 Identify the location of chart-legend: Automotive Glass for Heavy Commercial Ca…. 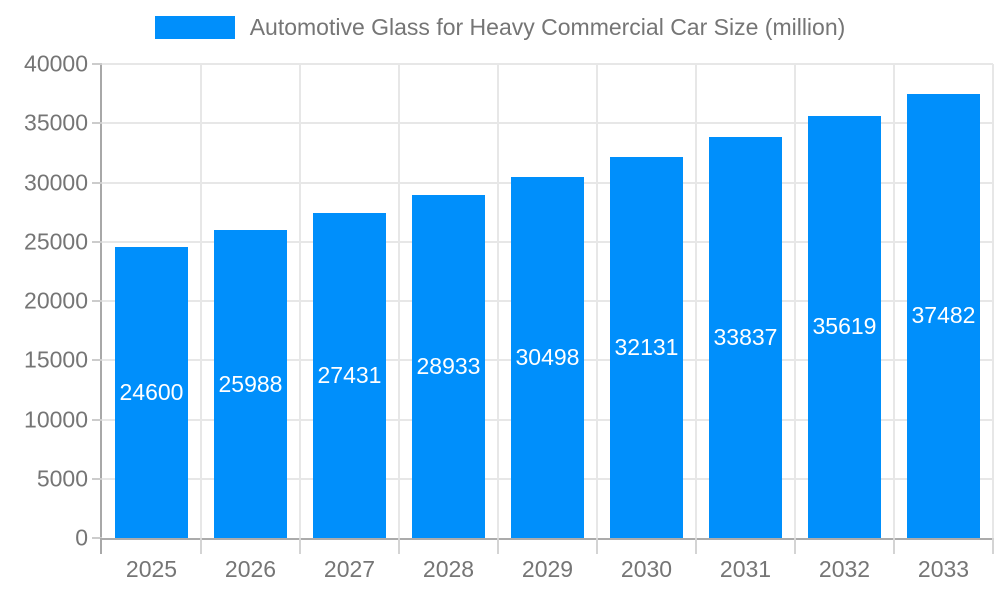
(500, 27).